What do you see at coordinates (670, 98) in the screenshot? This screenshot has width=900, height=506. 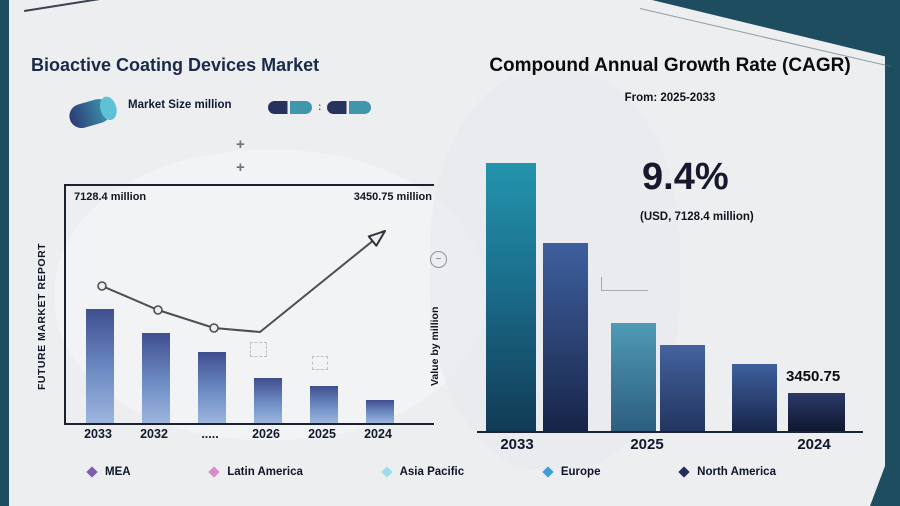 I see `cagr-subtitle: From: 2025-2033` at bounding box center [670, 98].